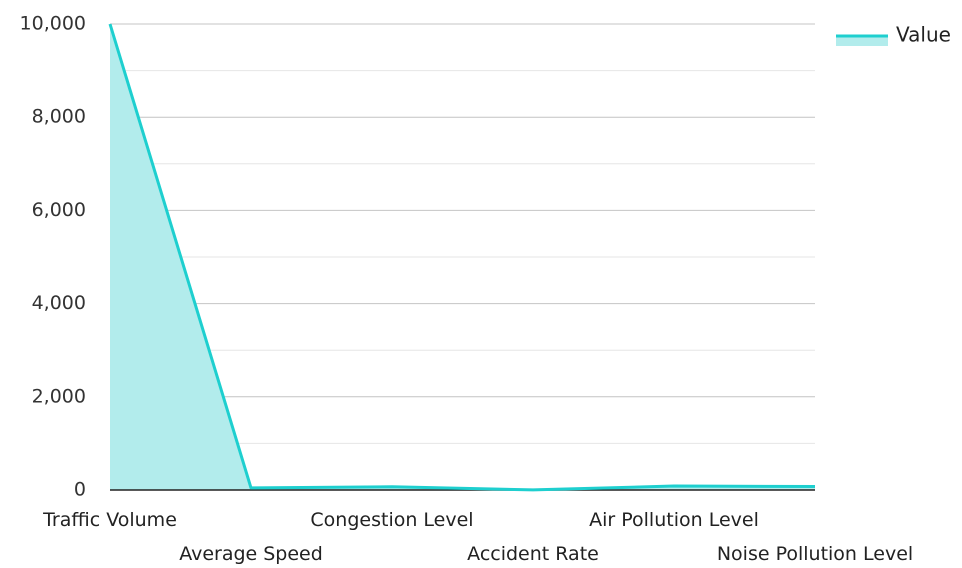  I want to click on legend: Value, so click(893, 35).